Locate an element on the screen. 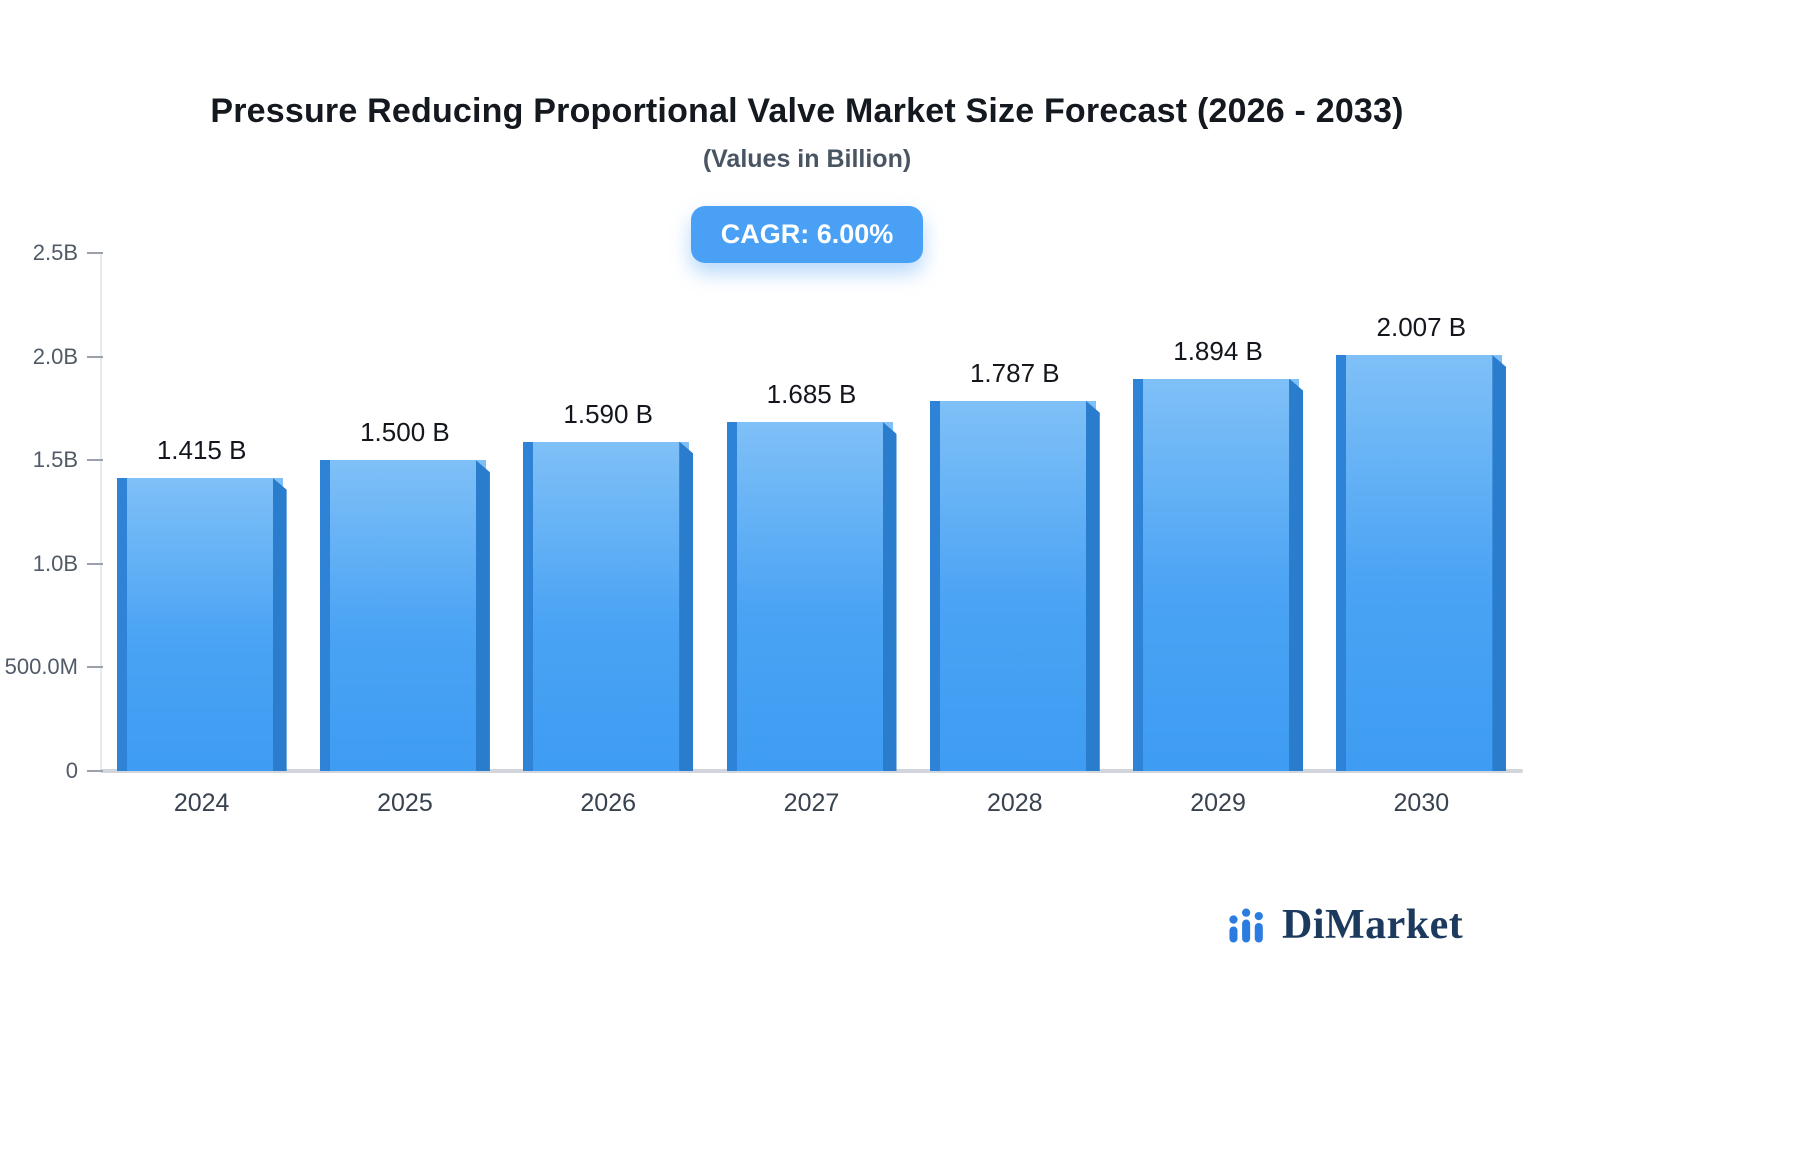 The height and width of the screenshot is (1156, 1800). y-tick-label: 1.0B is located at coordinates (55, 563).